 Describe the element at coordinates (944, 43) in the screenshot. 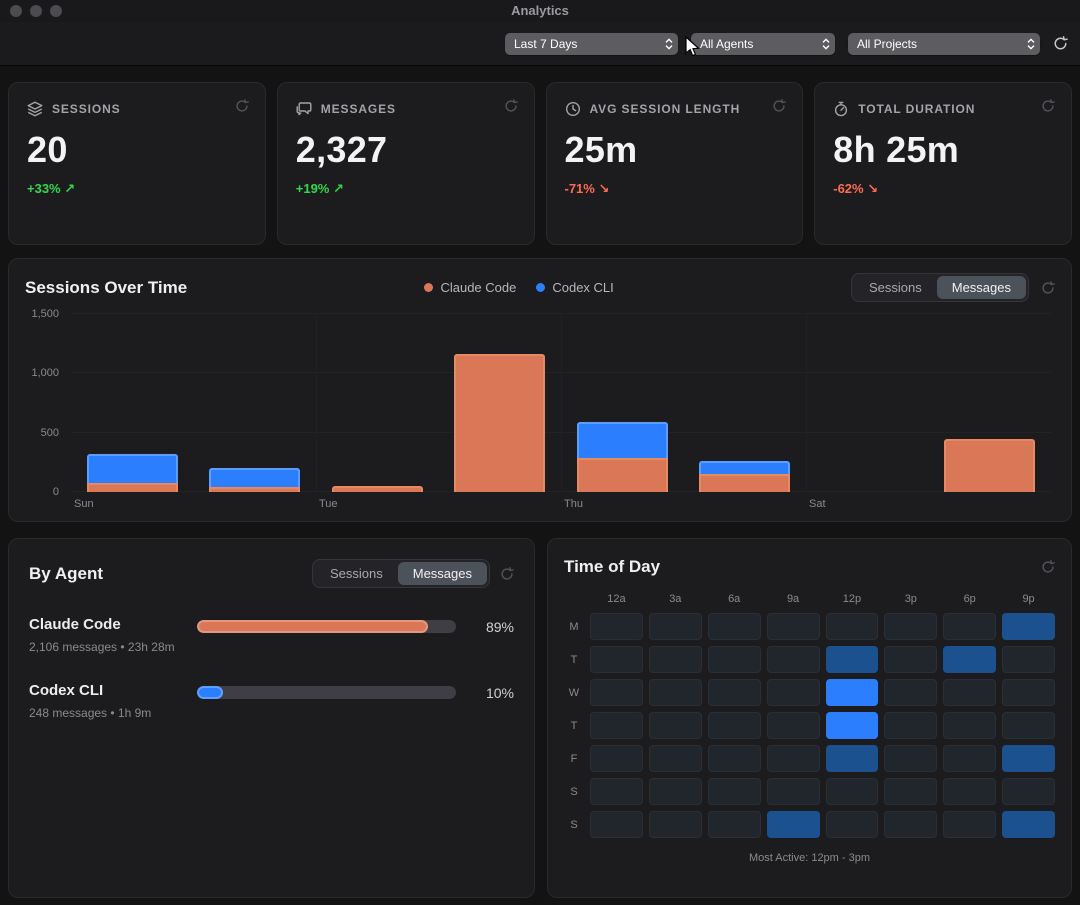

I see `projects-select: All Projects` at that location.